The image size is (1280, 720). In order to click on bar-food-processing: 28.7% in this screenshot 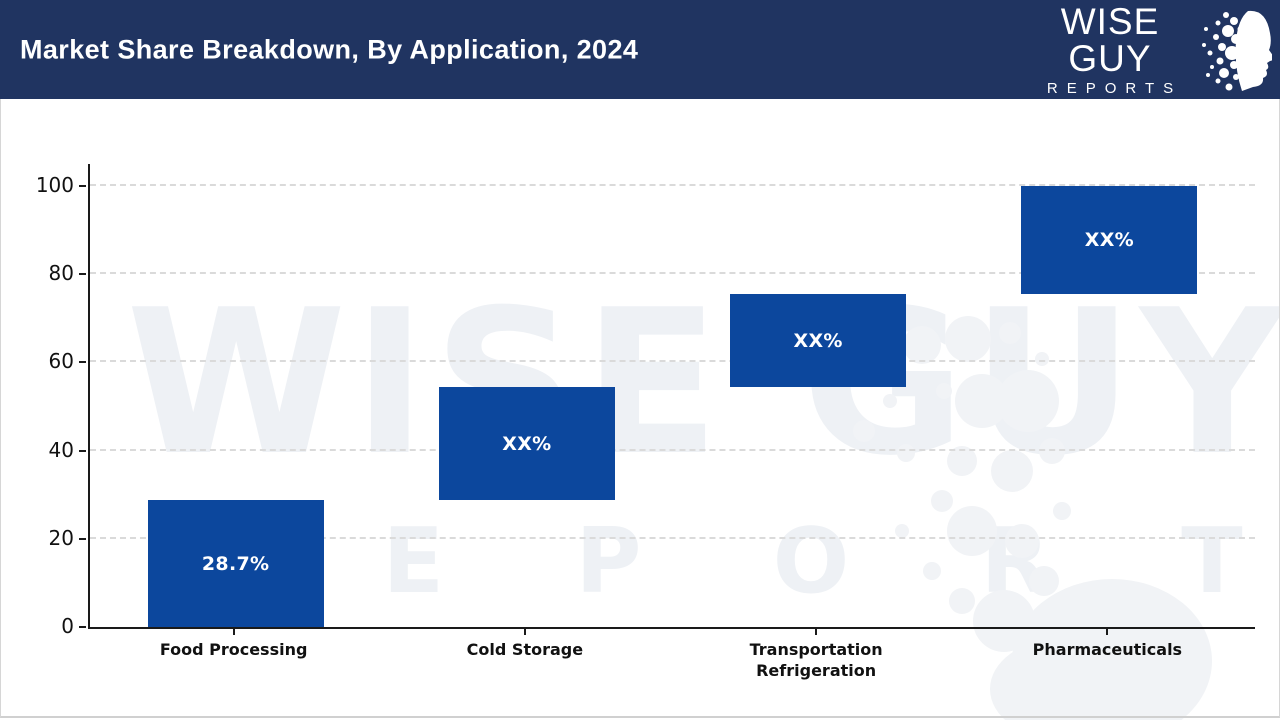, I will do `click(235, 563)`.